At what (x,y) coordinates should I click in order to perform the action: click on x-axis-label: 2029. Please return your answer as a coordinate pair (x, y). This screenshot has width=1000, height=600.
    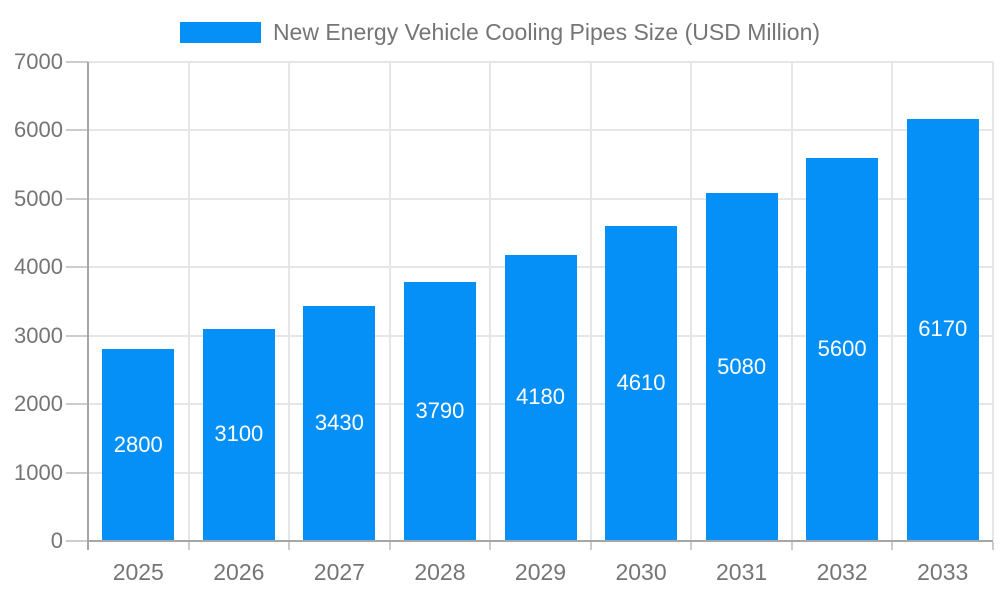
    Looking at the image, I should click on (540, 572).